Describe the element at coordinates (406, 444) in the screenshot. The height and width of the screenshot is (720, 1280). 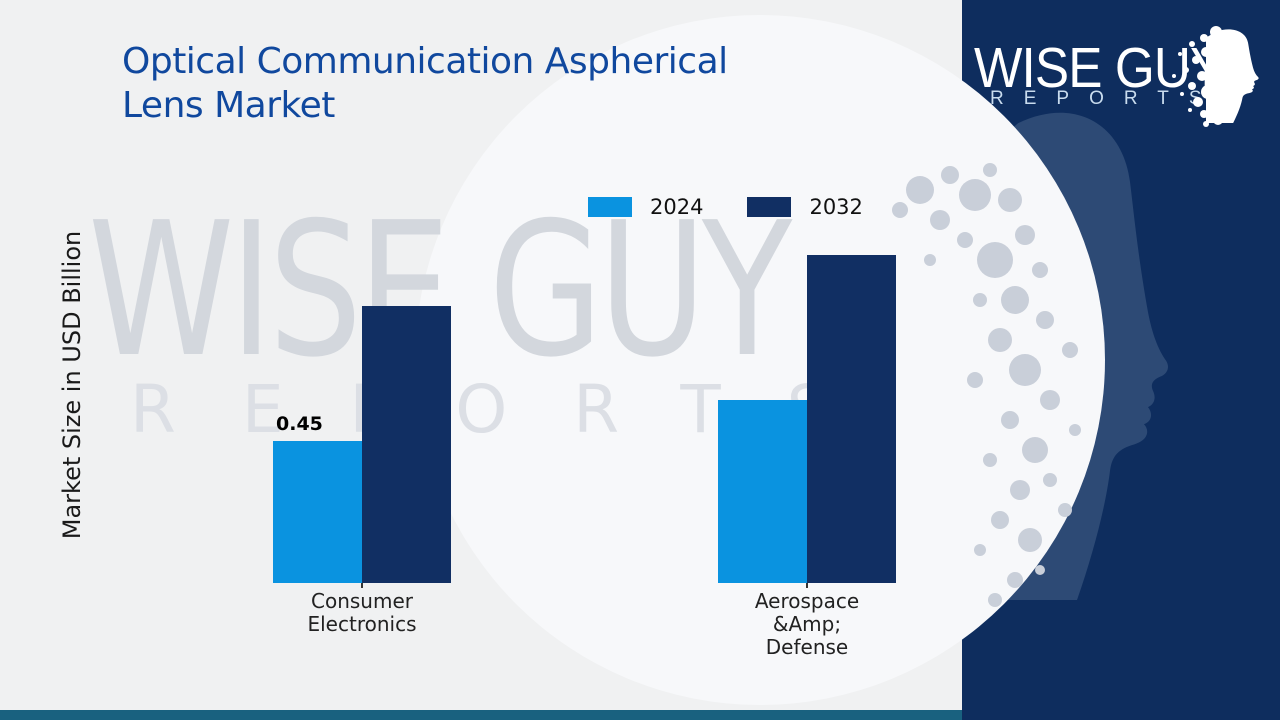
I see `bar-2032-consumer-electronics` at that location.